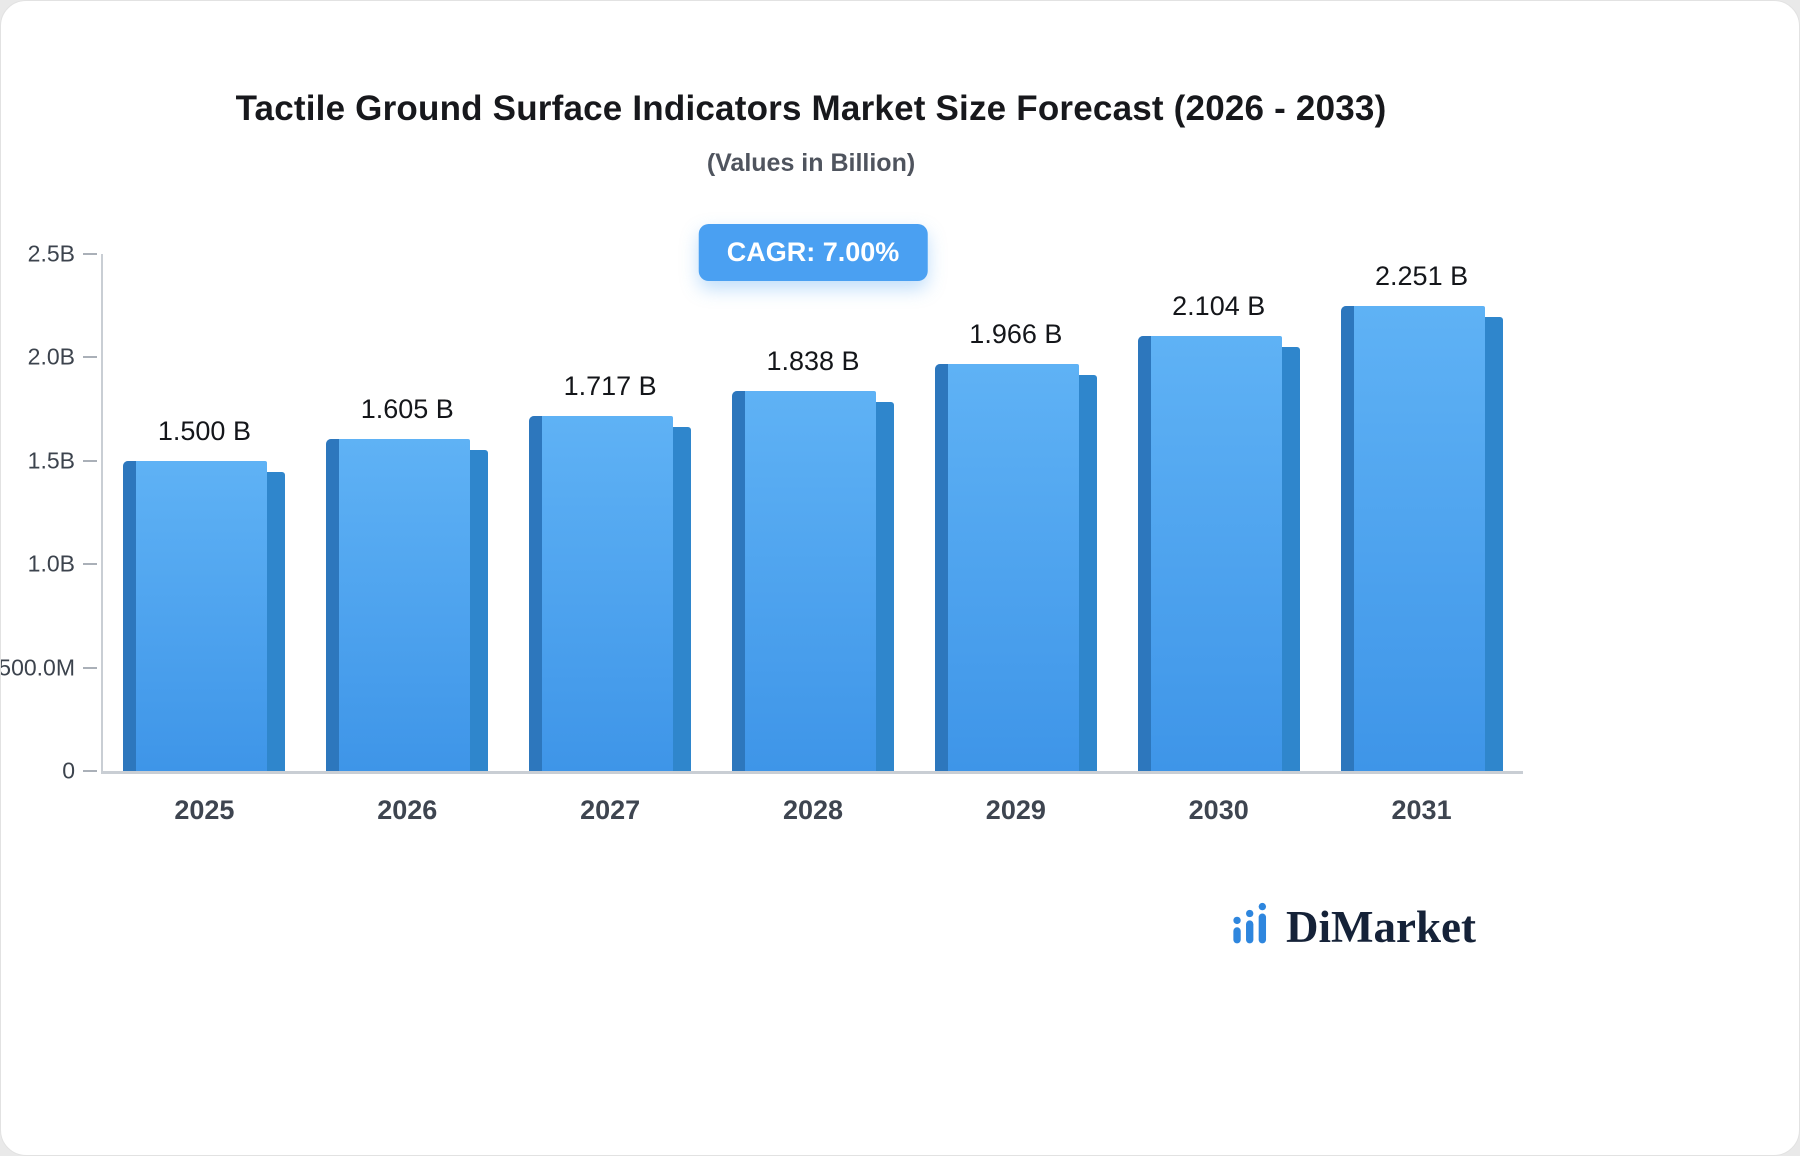 The image size is (1800, 1156). Describe the element at coordinates (1219, 305) in the screenshot. I see `bar-value-label: 2.104 B` at that location.